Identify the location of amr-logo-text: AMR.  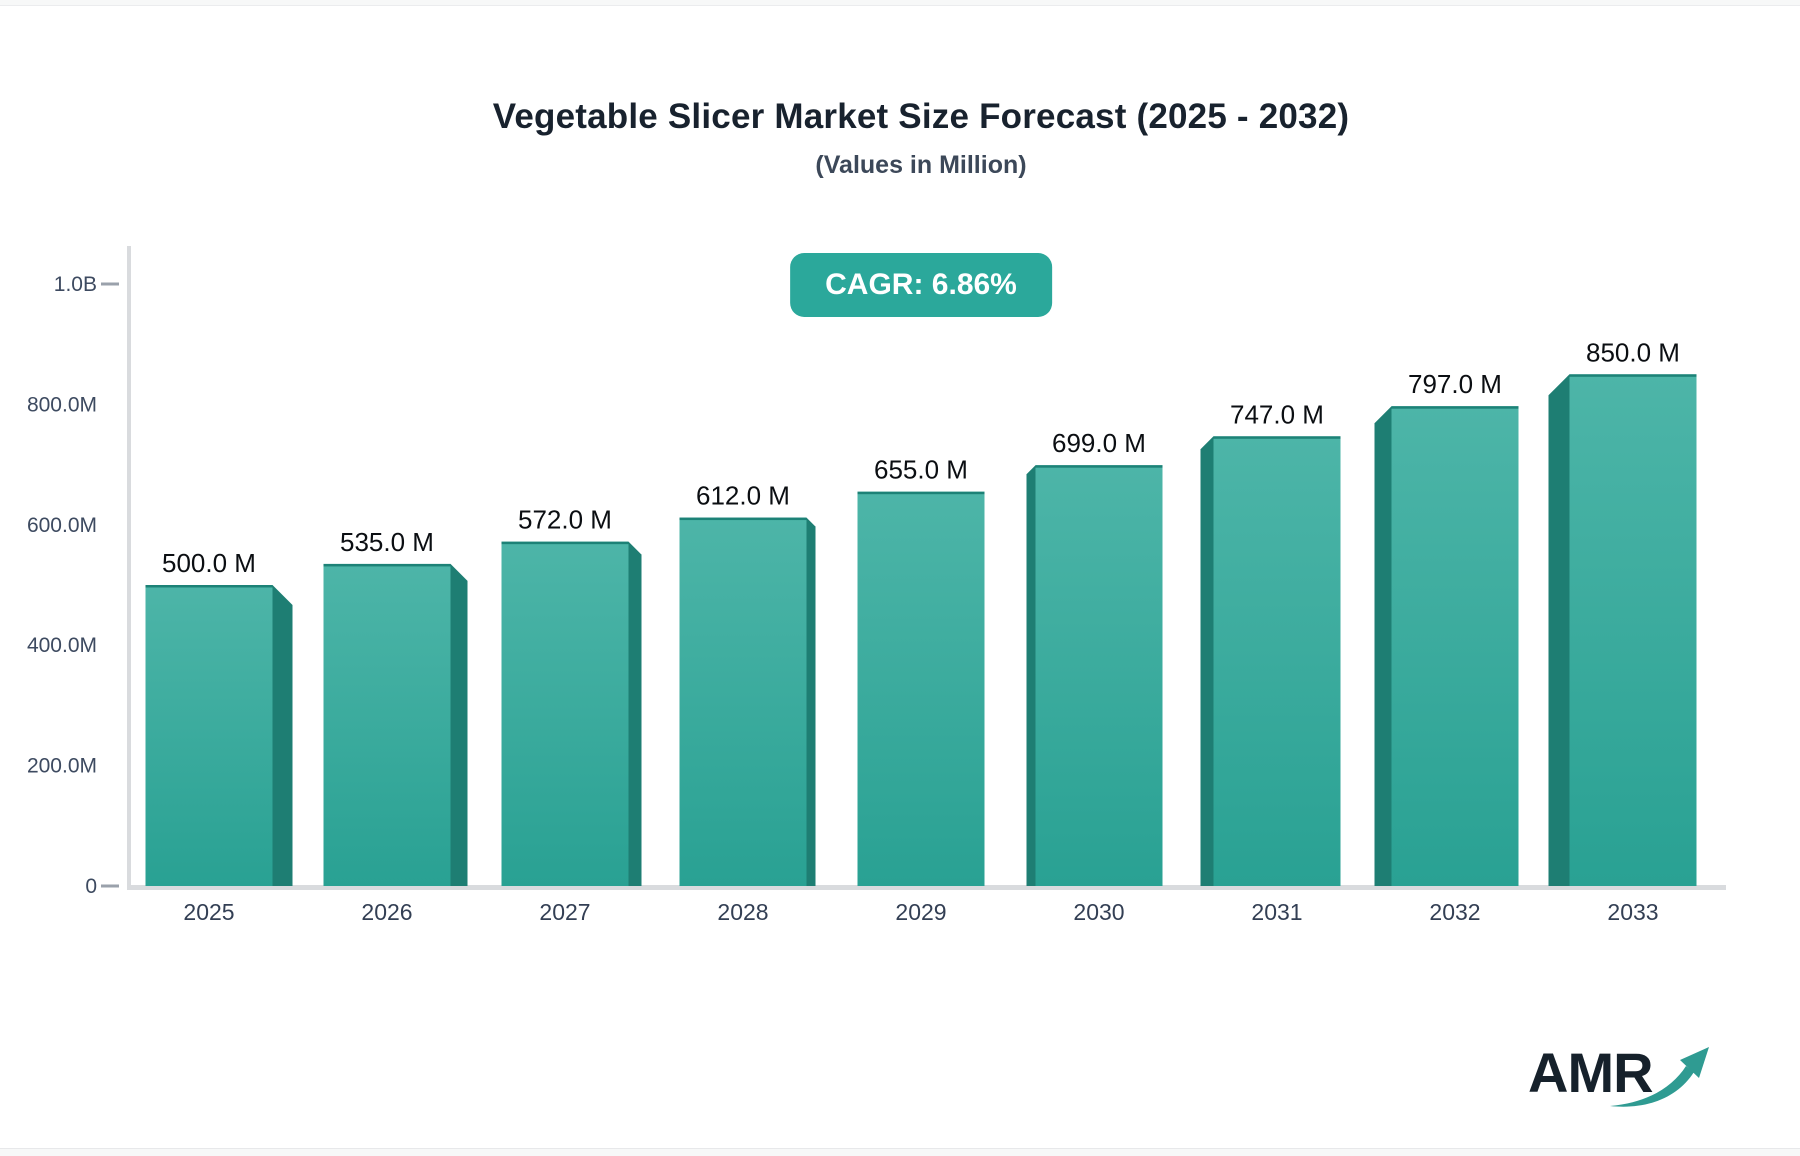
(1591, 1072).